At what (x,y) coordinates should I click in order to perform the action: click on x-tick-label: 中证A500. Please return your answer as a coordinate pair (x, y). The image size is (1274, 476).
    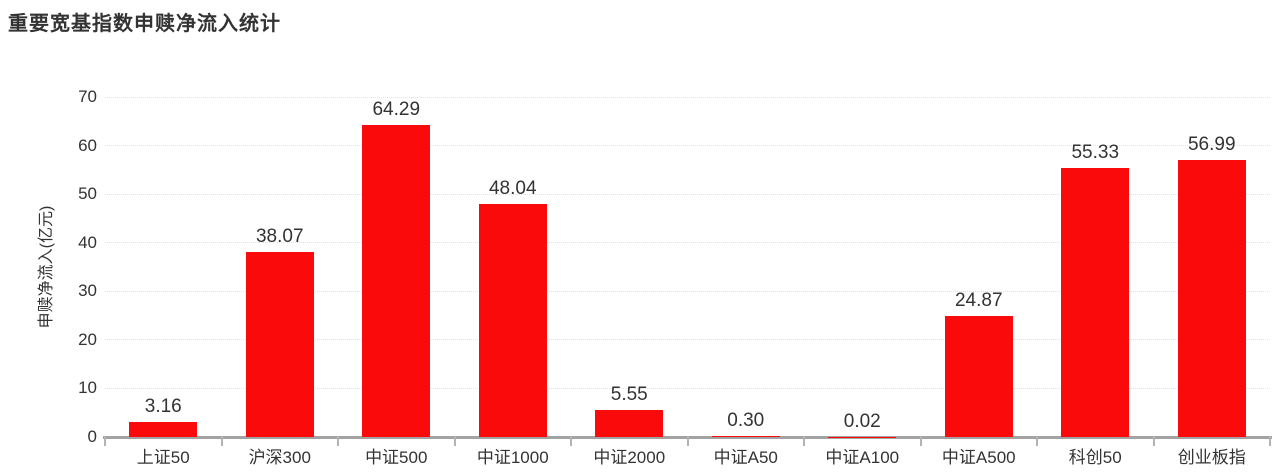
    Looking at the image, I should click on (978, 457).